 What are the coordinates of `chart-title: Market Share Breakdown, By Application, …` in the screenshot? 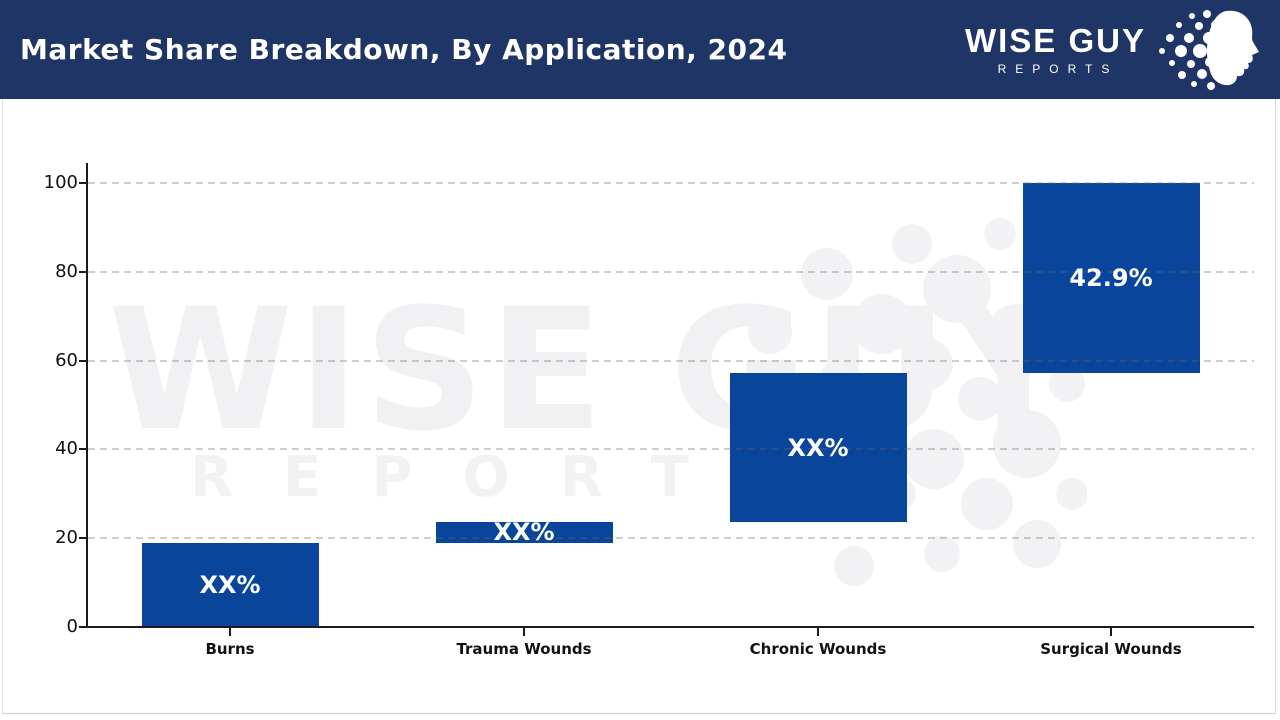 It's located at (404, 49).